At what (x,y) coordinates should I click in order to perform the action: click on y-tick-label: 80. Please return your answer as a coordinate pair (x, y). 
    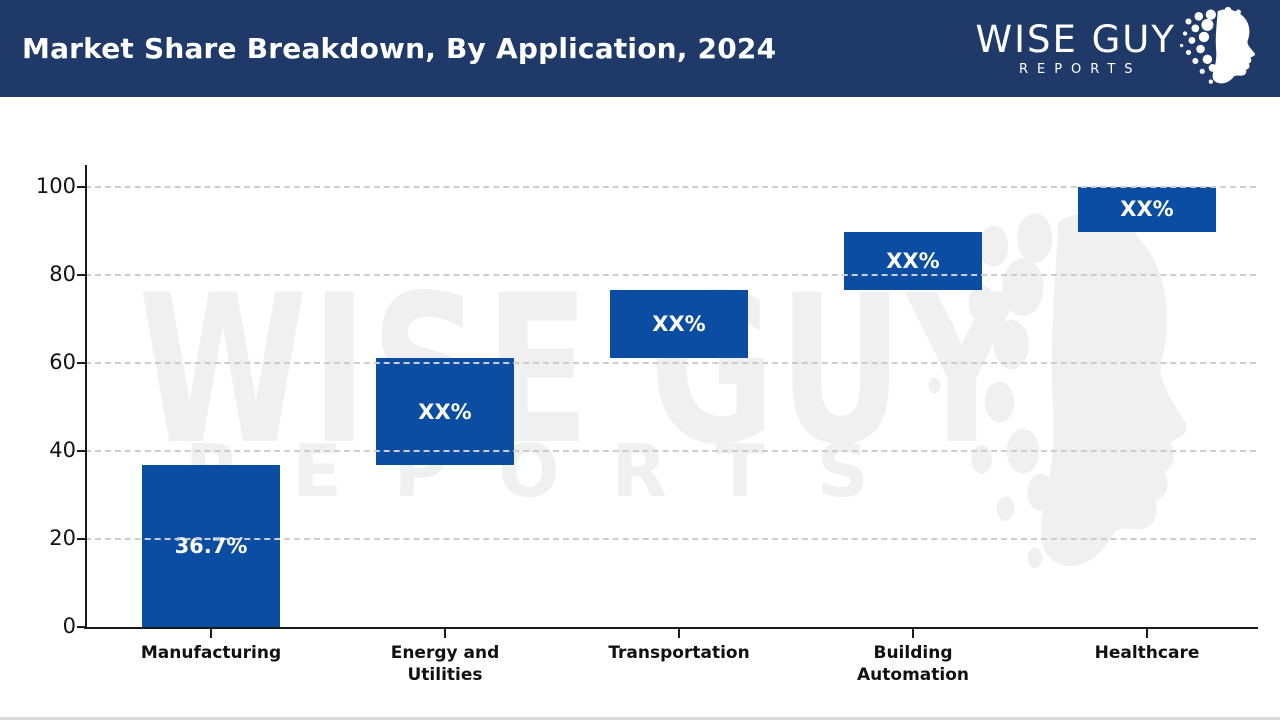
    Looking at the image, I should click on (62, 273).